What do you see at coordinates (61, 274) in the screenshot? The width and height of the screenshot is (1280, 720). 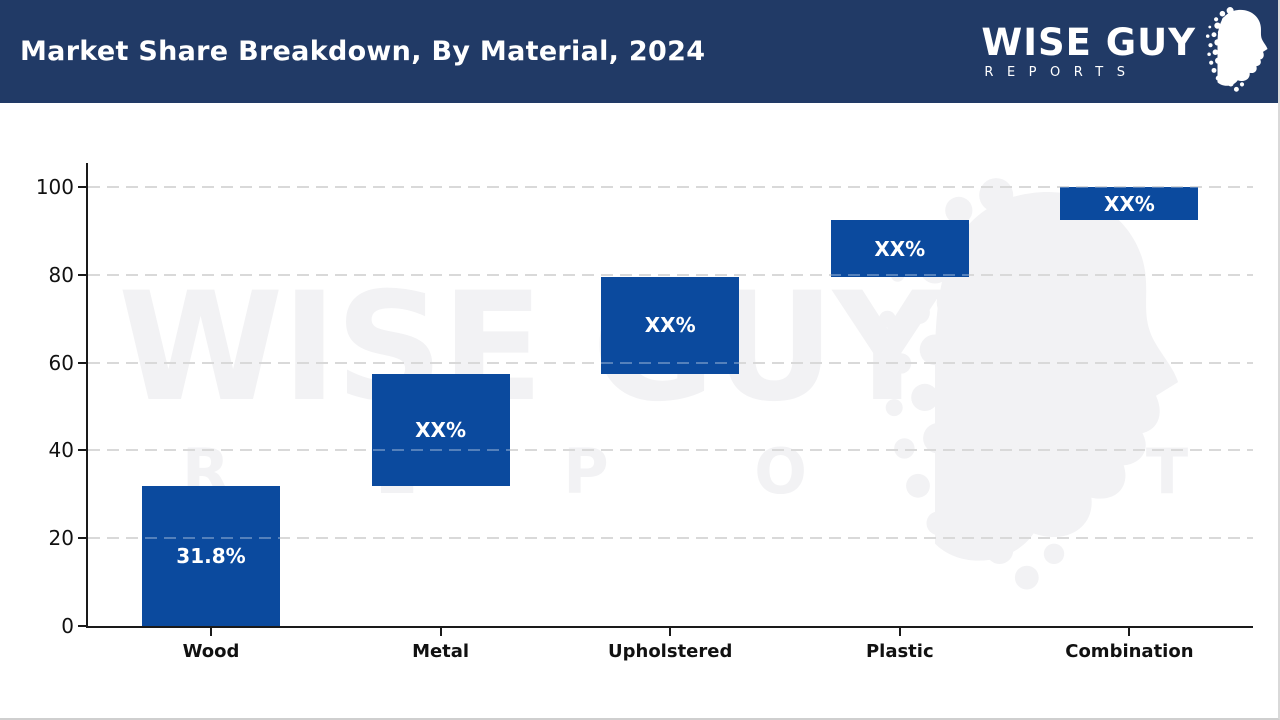 I see `y-tick-label-80: 80` at bounding box center [61, 274].